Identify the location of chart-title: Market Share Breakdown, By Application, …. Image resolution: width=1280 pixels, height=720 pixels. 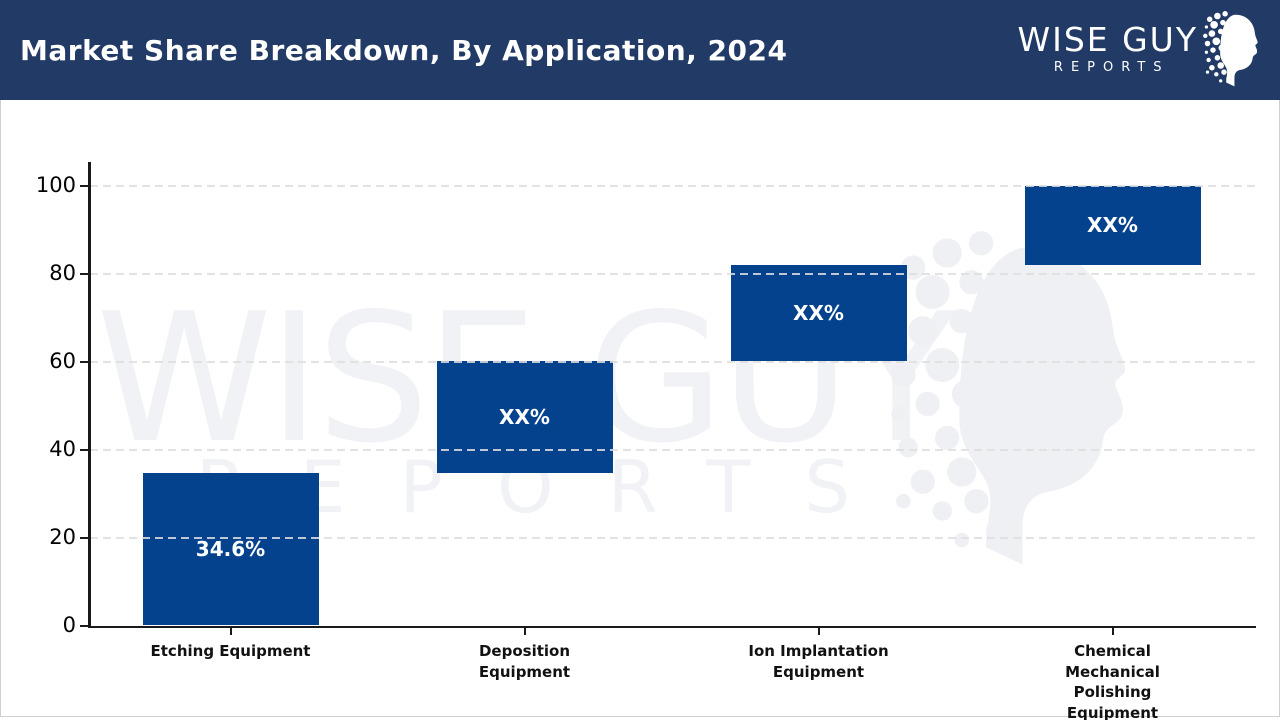
(404, 50).